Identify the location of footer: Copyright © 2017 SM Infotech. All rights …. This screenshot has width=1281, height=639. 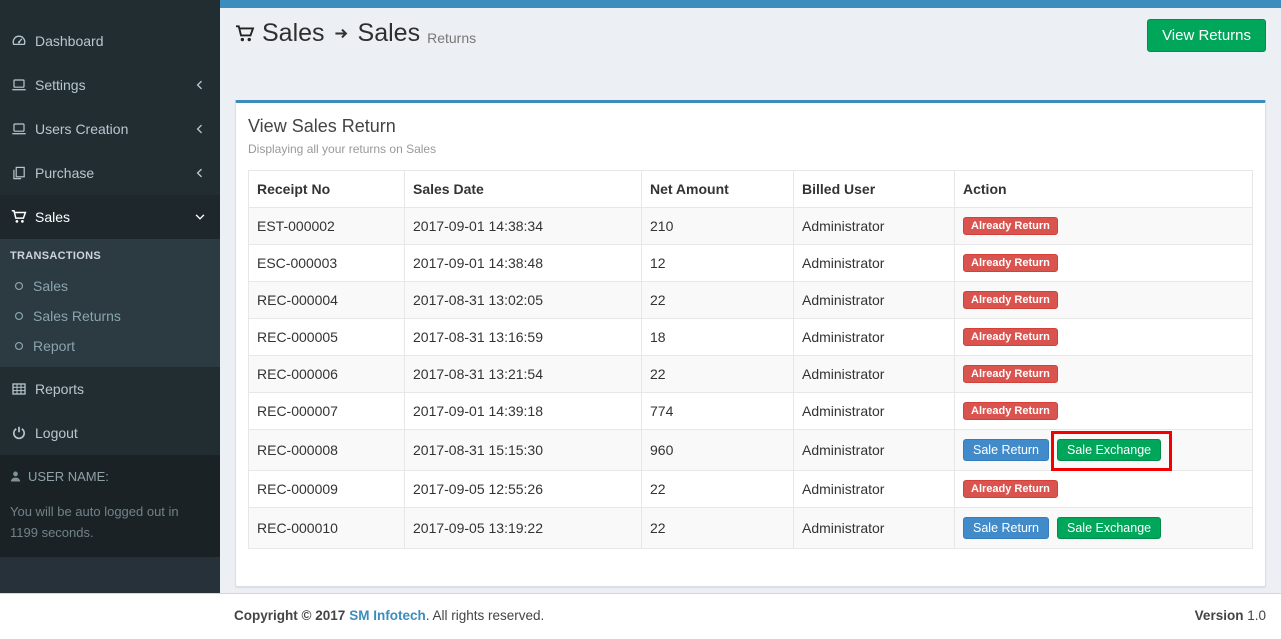
(640, 616).